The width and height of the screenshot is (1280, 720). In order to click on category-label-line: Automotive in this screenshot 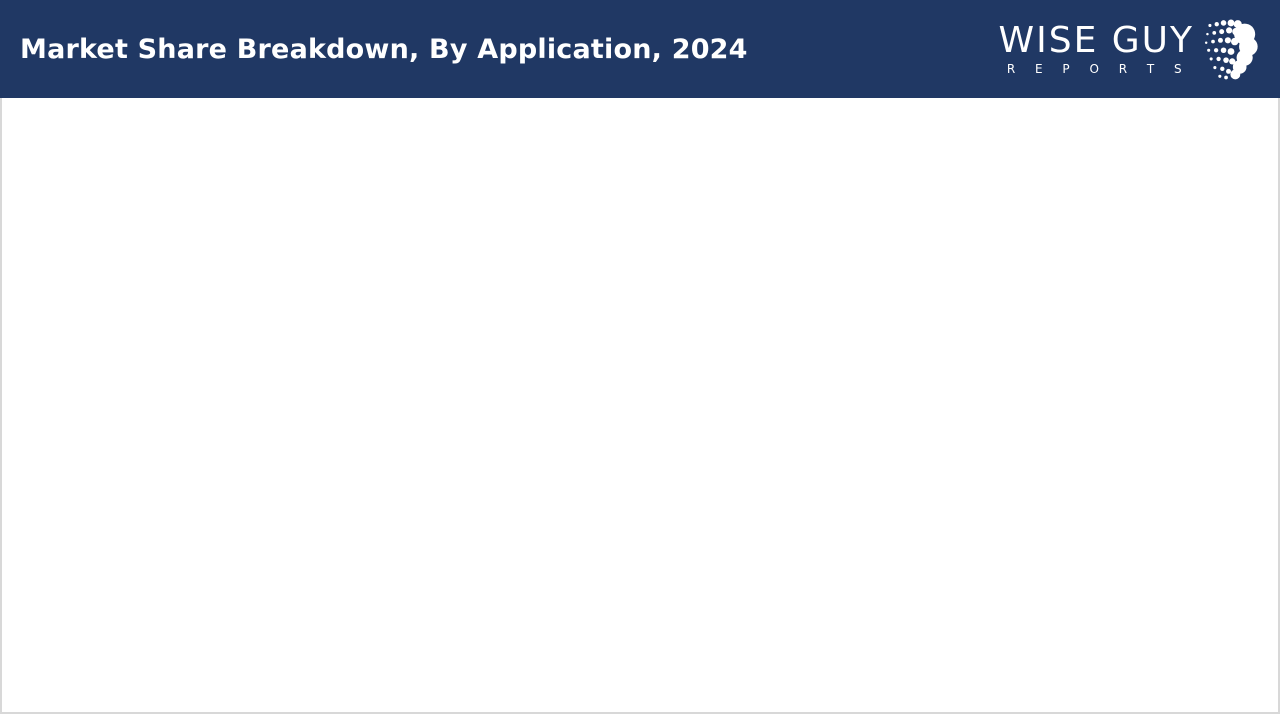, I will do `click(441, 650)`.